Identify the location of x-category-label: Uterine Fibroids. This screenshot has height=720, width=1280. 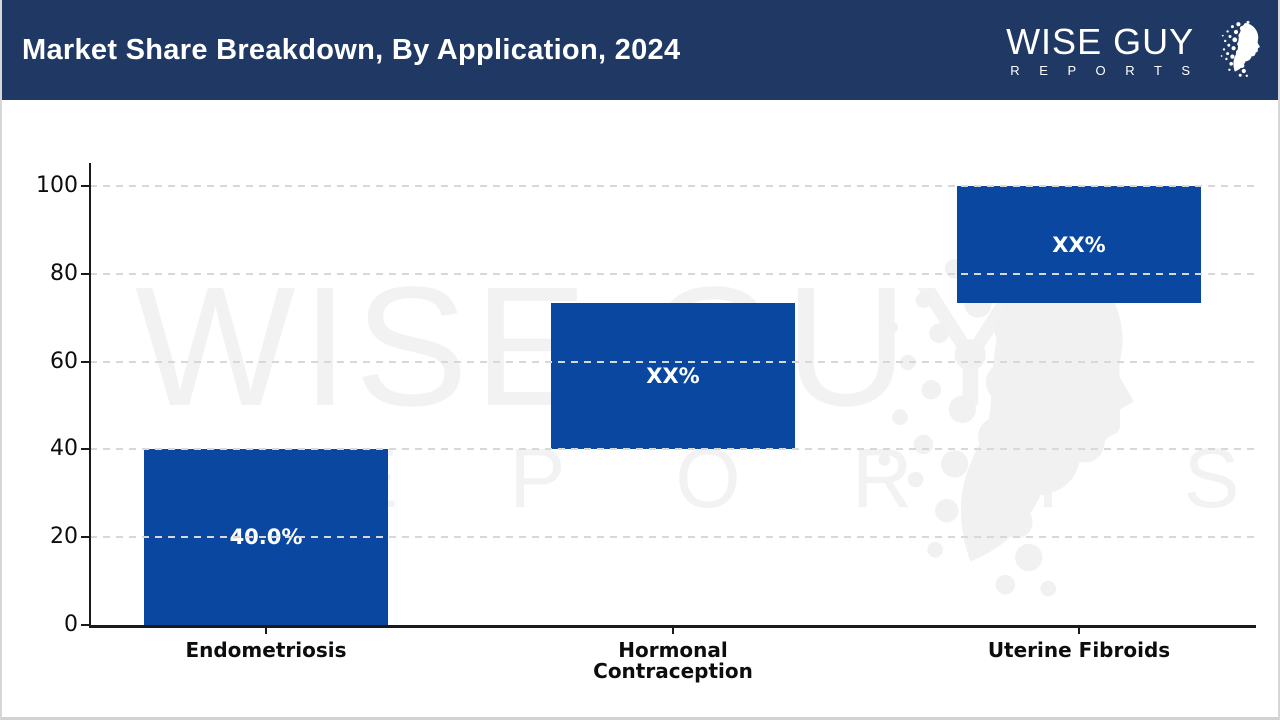
(1079, 650).